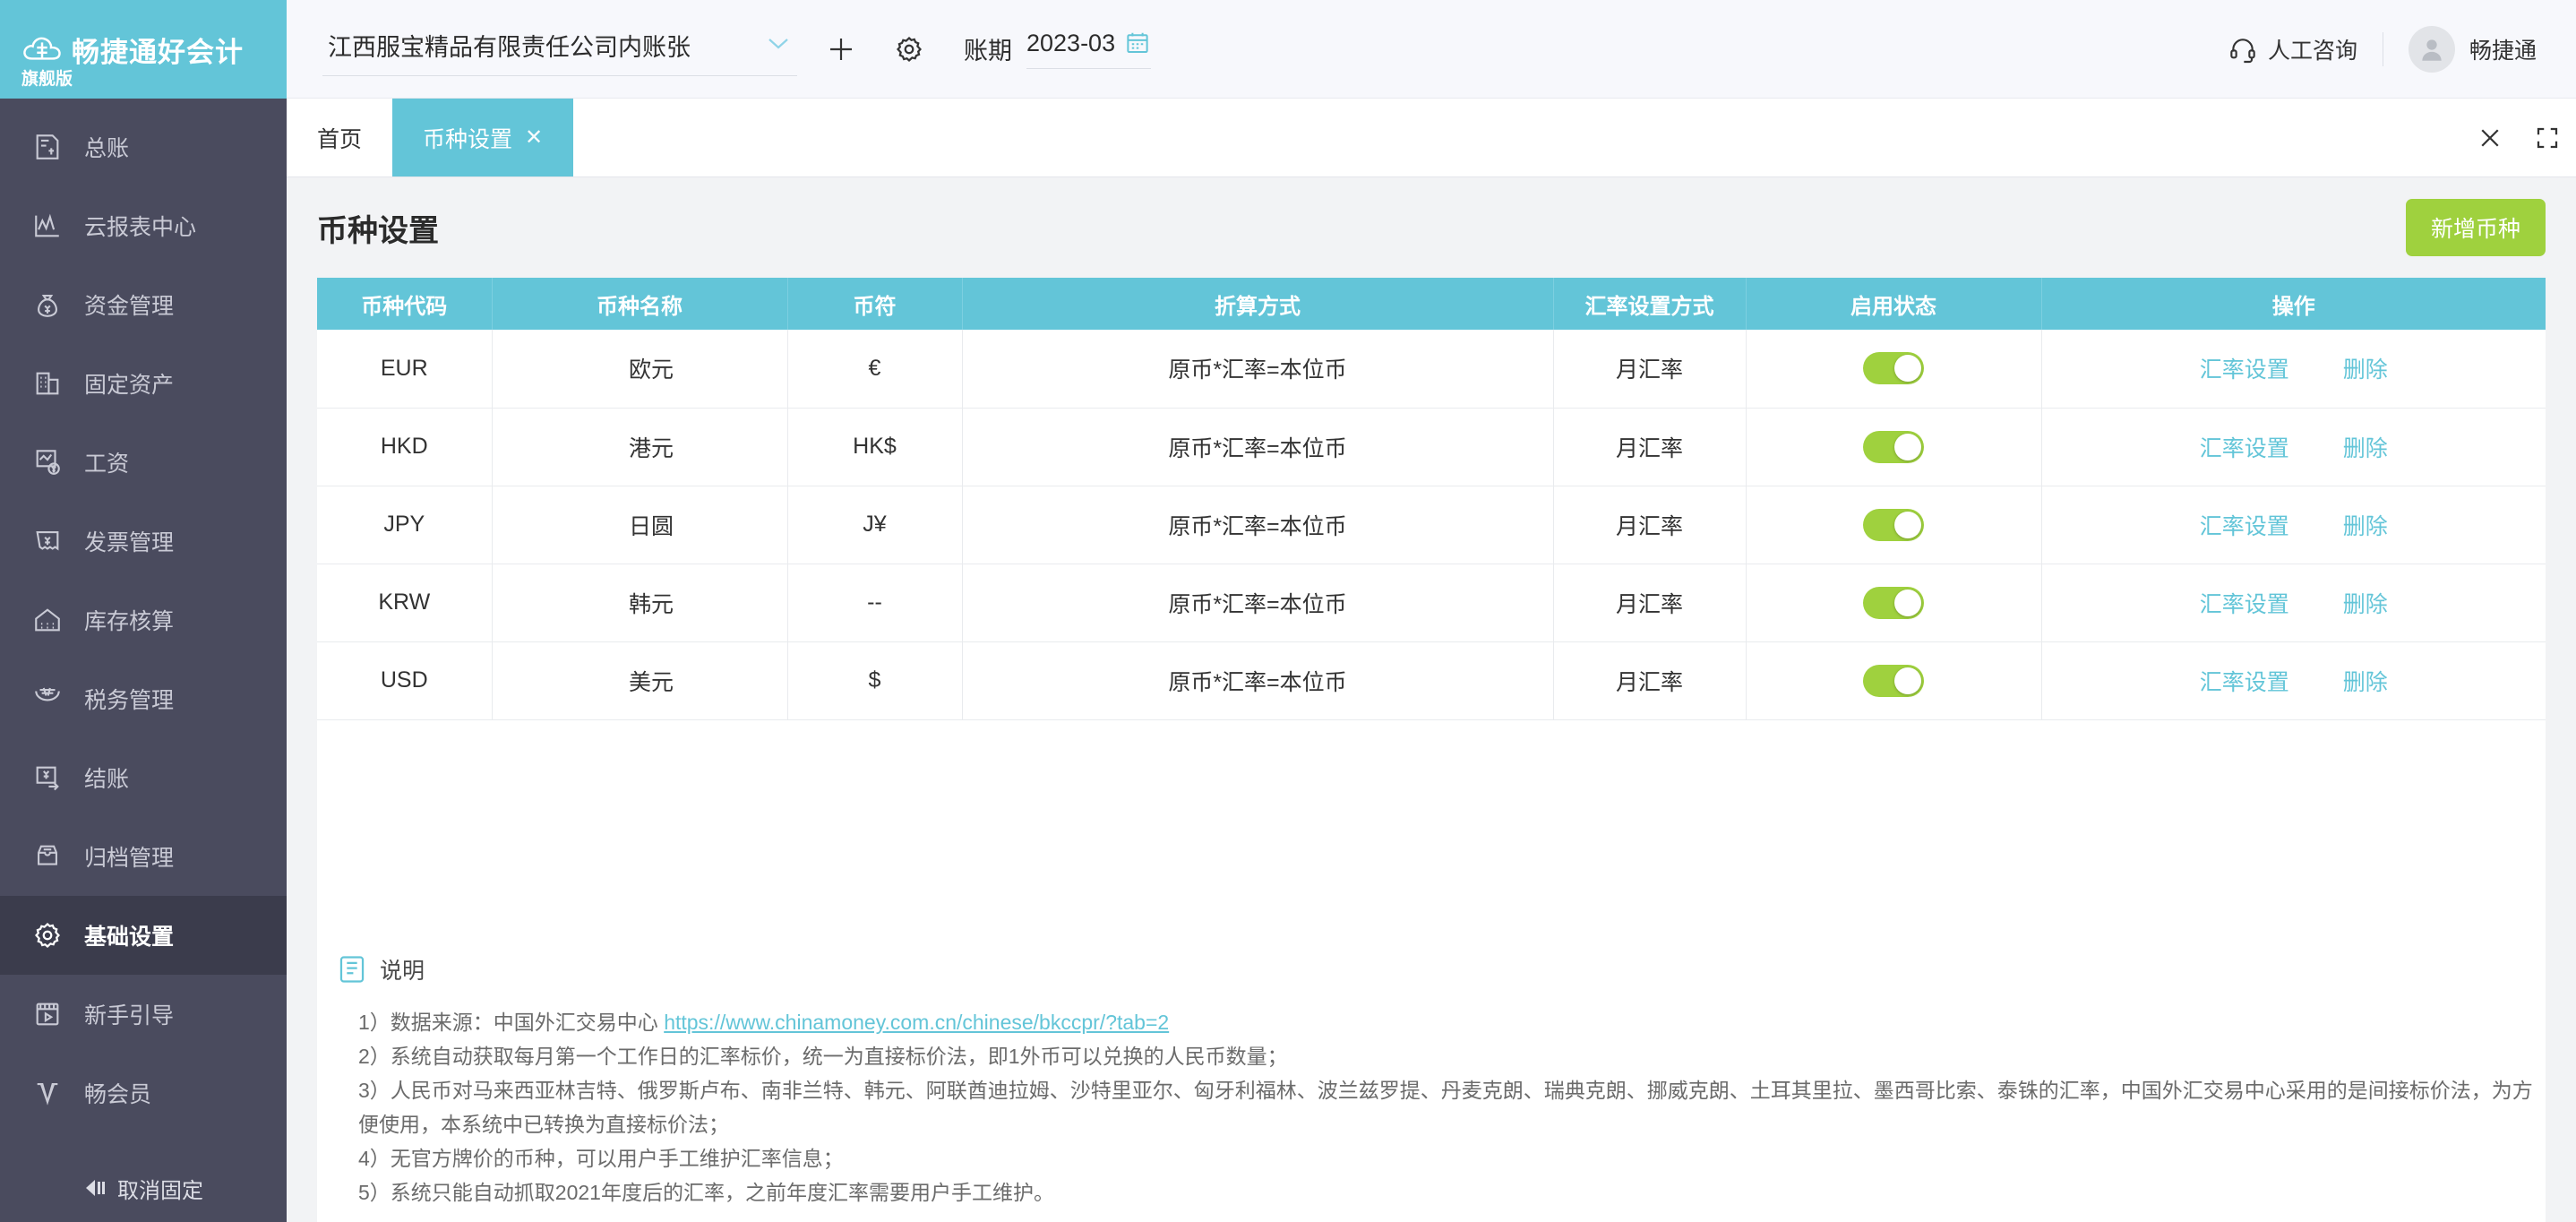  What do you see at coordinates (875, 304) in the screenshot?
I see `column-header-symbol: 币符` at bounding box center [875, 304].